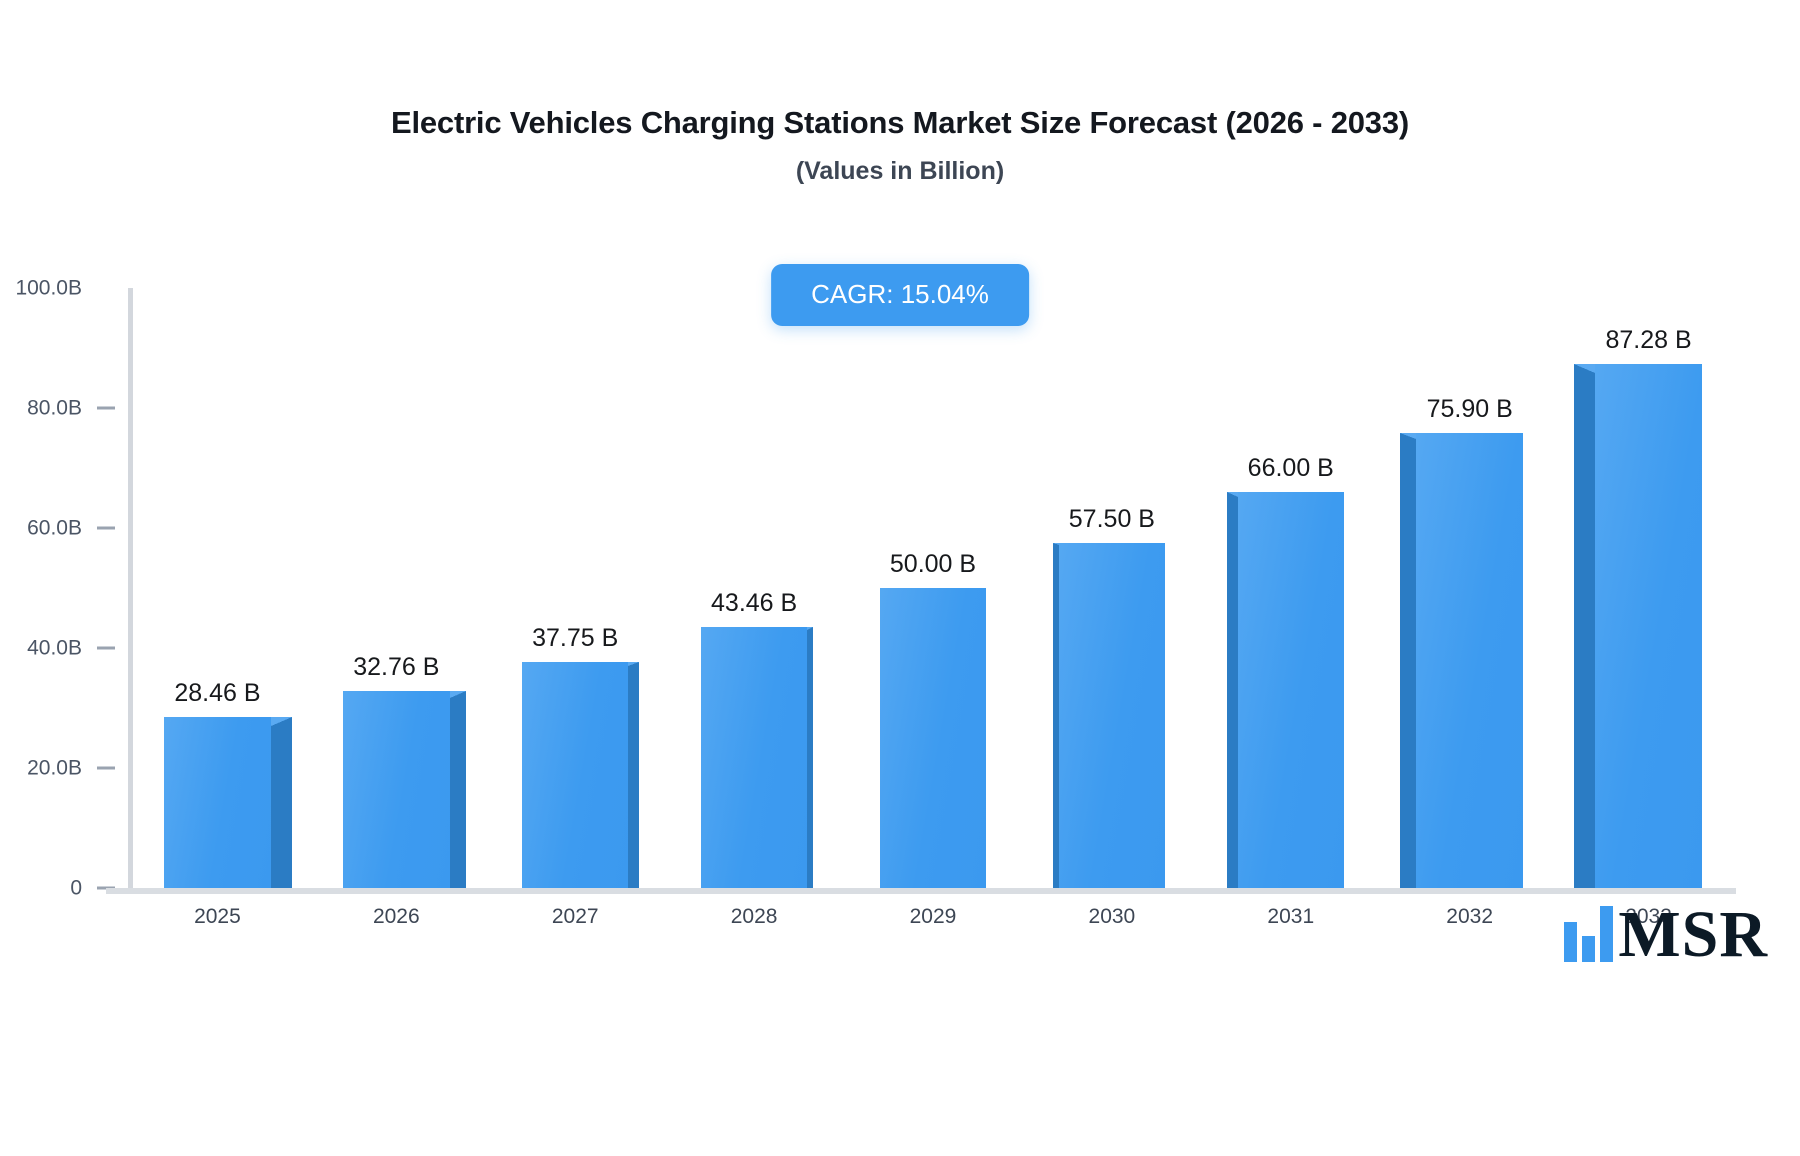 The image size is (1800, 1156). I want to click on bar-2031: 66.00 B, so click(1285, 672).